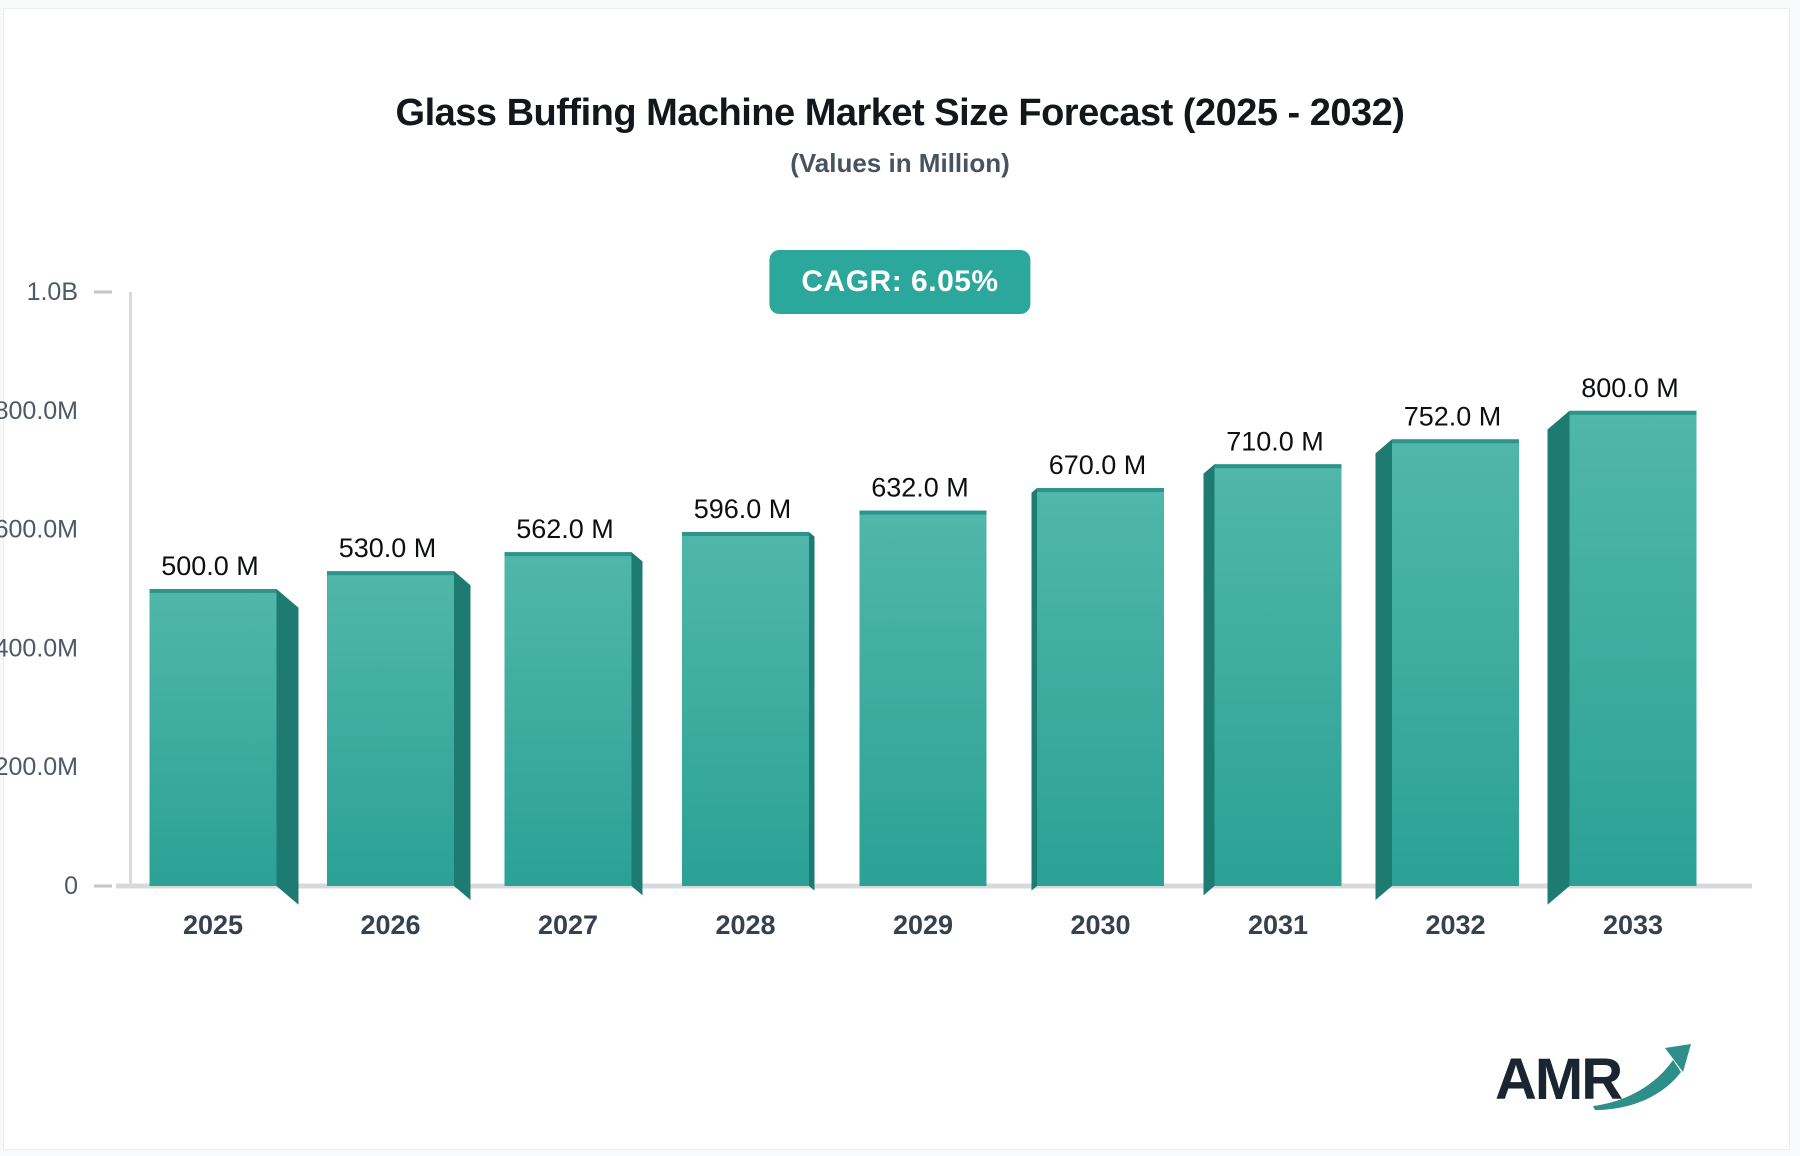  What do you see at coordinates (743, 509) in the screenshot?
I see `bar-value-label-2028: 596.0 M` at bounding box center [743, 509].